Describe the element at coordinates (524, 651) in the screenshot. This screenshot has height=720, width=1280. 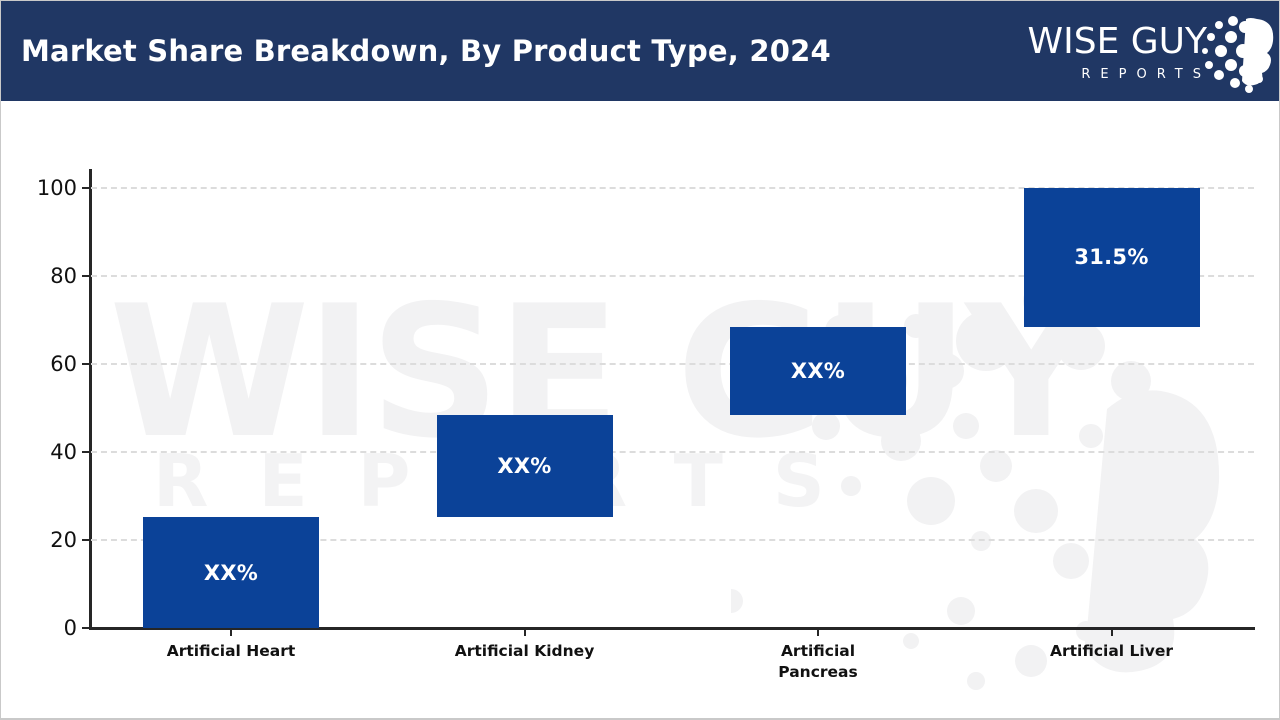
I see `x-axis-label-artificial-kidney: Artificial Kidney` at that location.